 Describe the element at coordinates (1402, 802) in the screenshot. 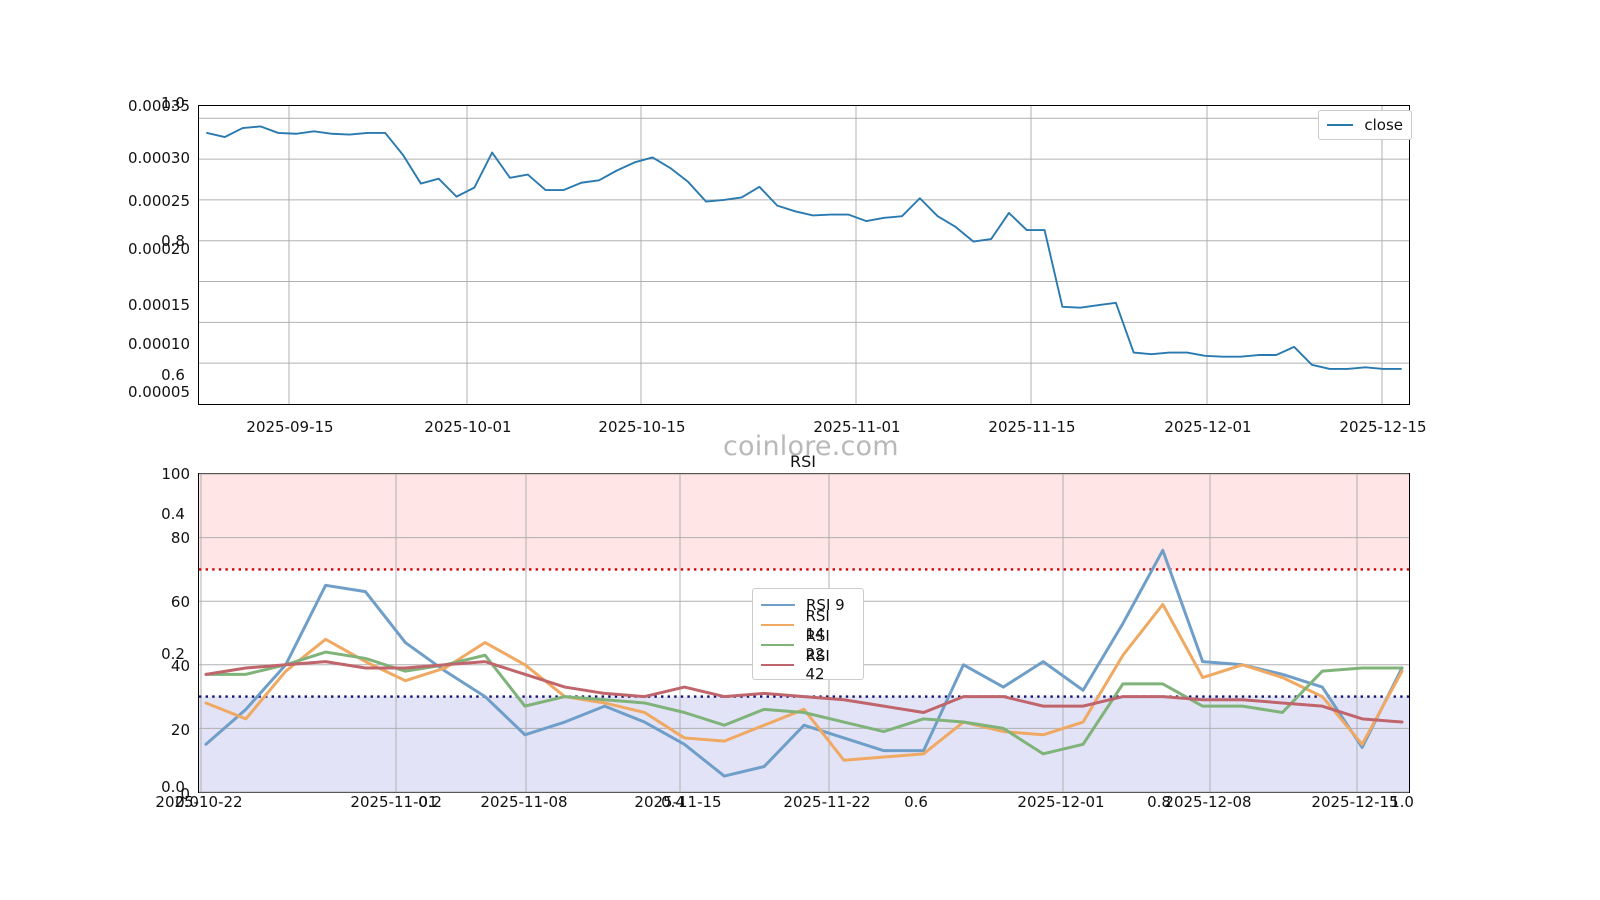

I see `rsi-overlay-xtick-1.0: 1.0` at that location.